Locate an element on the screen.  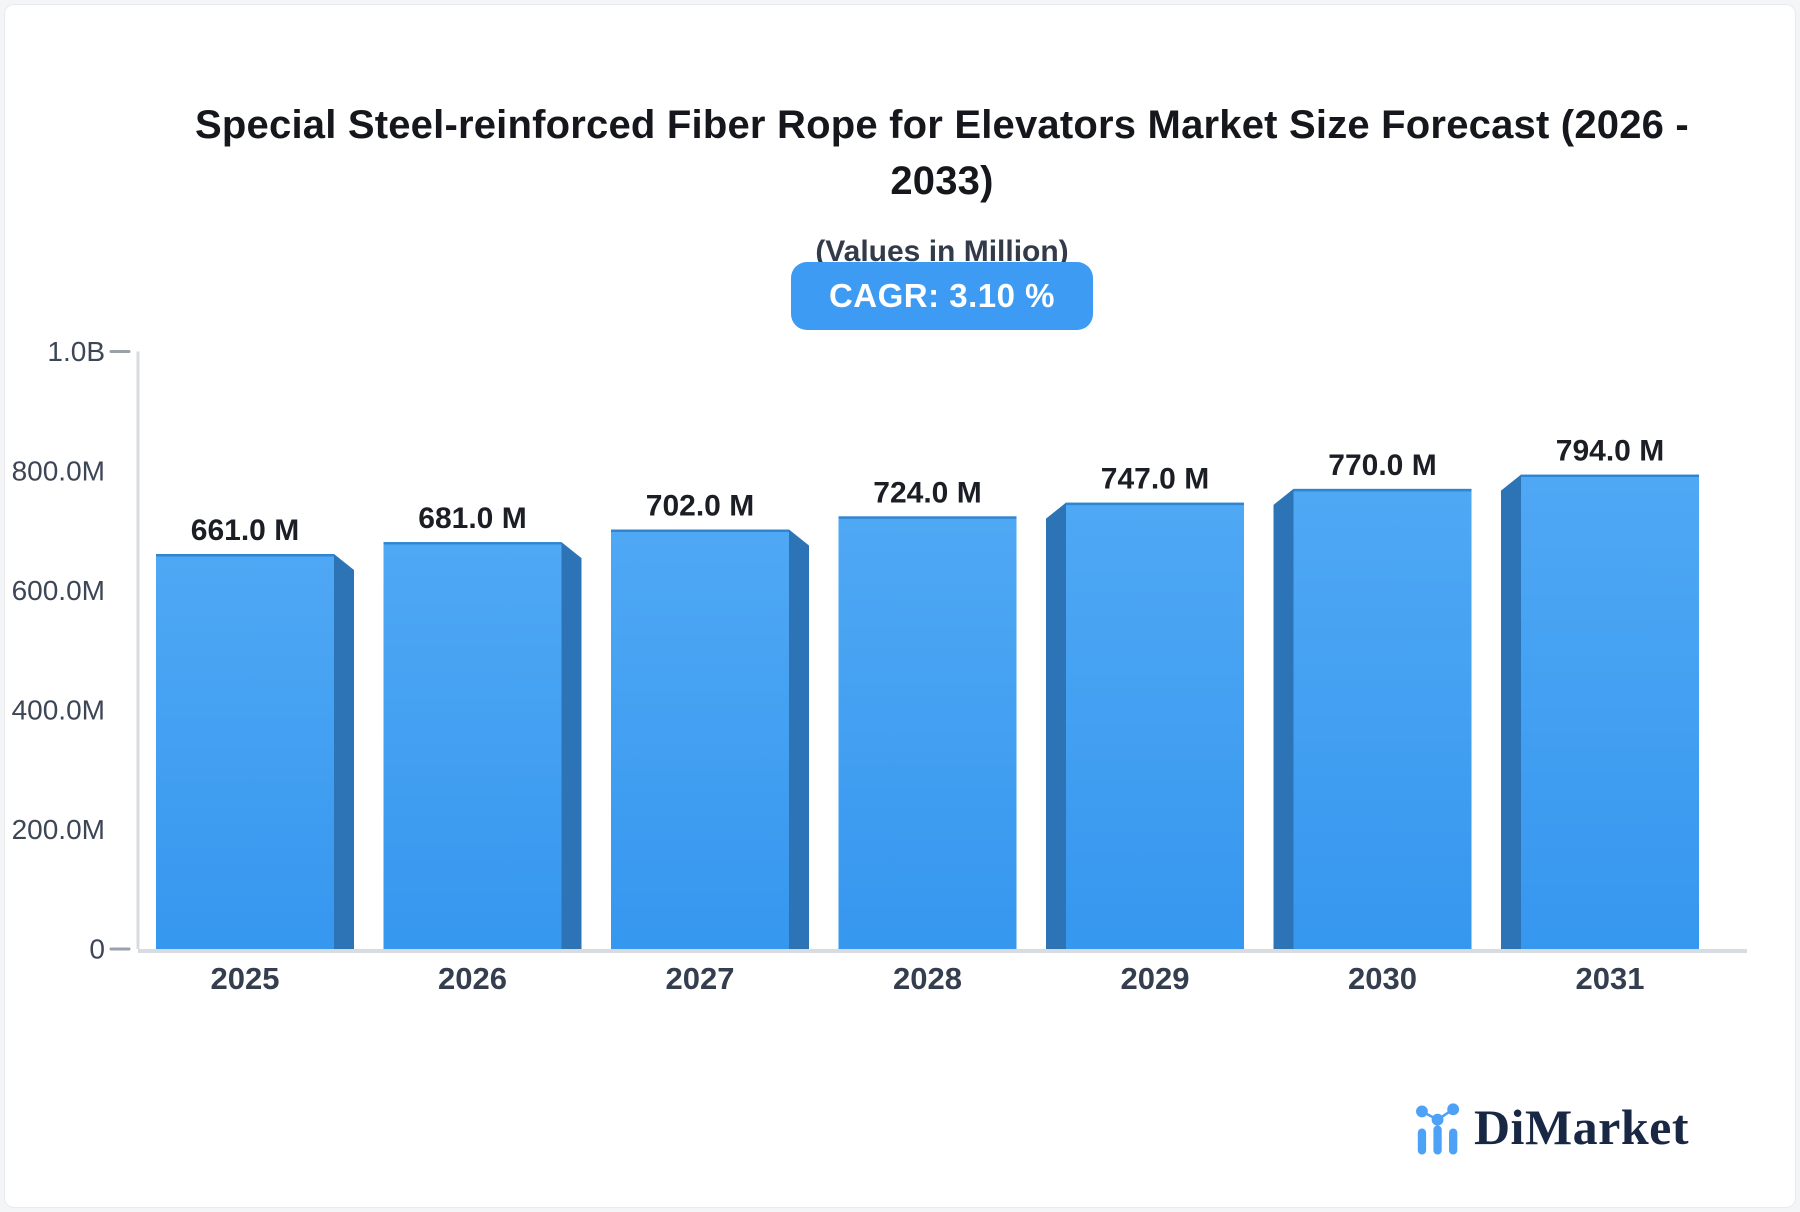
badge-row: CAGR: 3.10 % is located at coordinates (942, 296).